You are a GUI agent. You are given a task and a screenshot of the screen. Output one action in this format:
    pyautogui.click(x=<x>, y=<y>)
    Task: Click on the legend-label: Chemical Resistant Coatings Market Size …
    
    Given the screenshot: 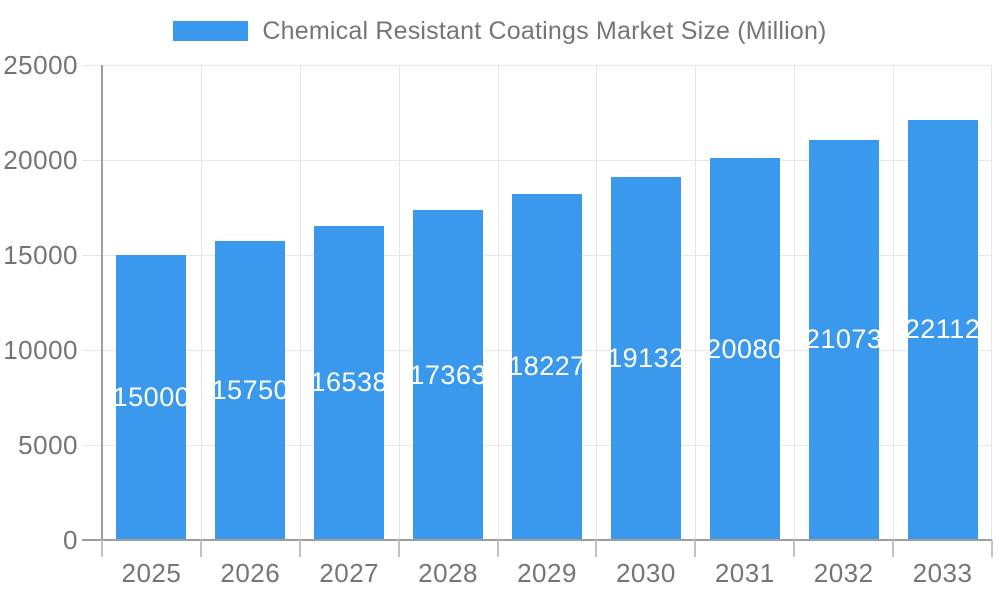 What is the action you would take?
    pyautogui.click(x=544, y=30)
    